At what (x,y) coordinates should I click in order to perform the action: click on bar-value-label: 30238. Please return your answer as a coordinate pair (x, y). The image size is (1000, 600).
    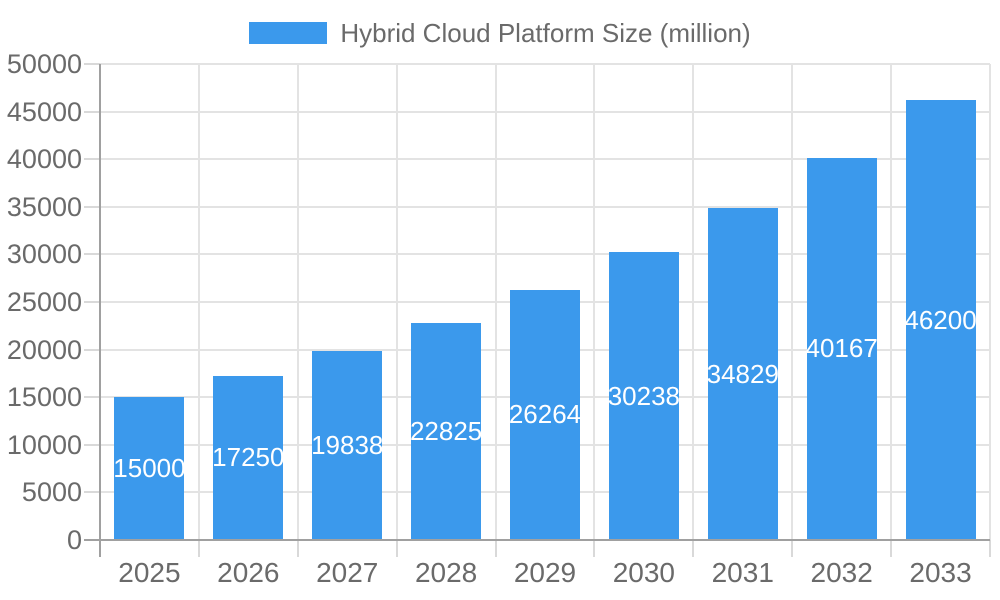
    Looking at the image, I should click on (644, 395).